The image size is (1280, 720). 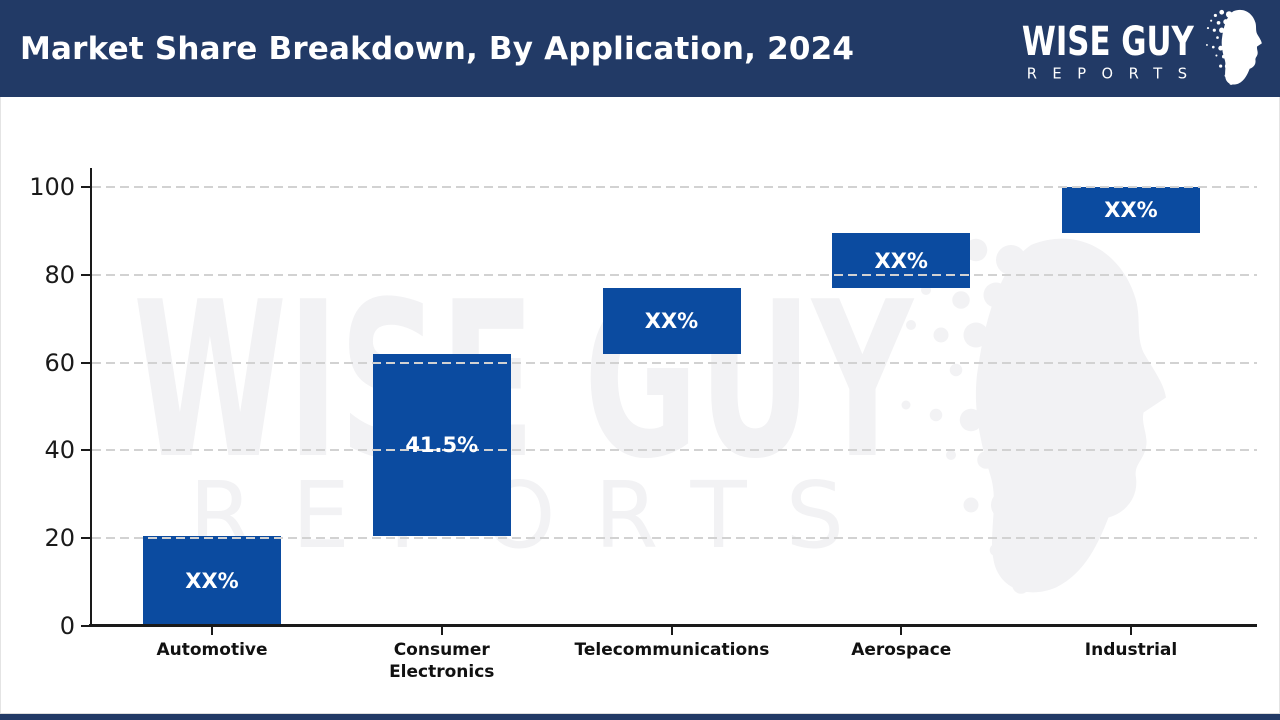 What do you see at coordinates (59, 362) in the screenshot?
I see `y-tick-label-60: 60` at bounding box center [59, 362].